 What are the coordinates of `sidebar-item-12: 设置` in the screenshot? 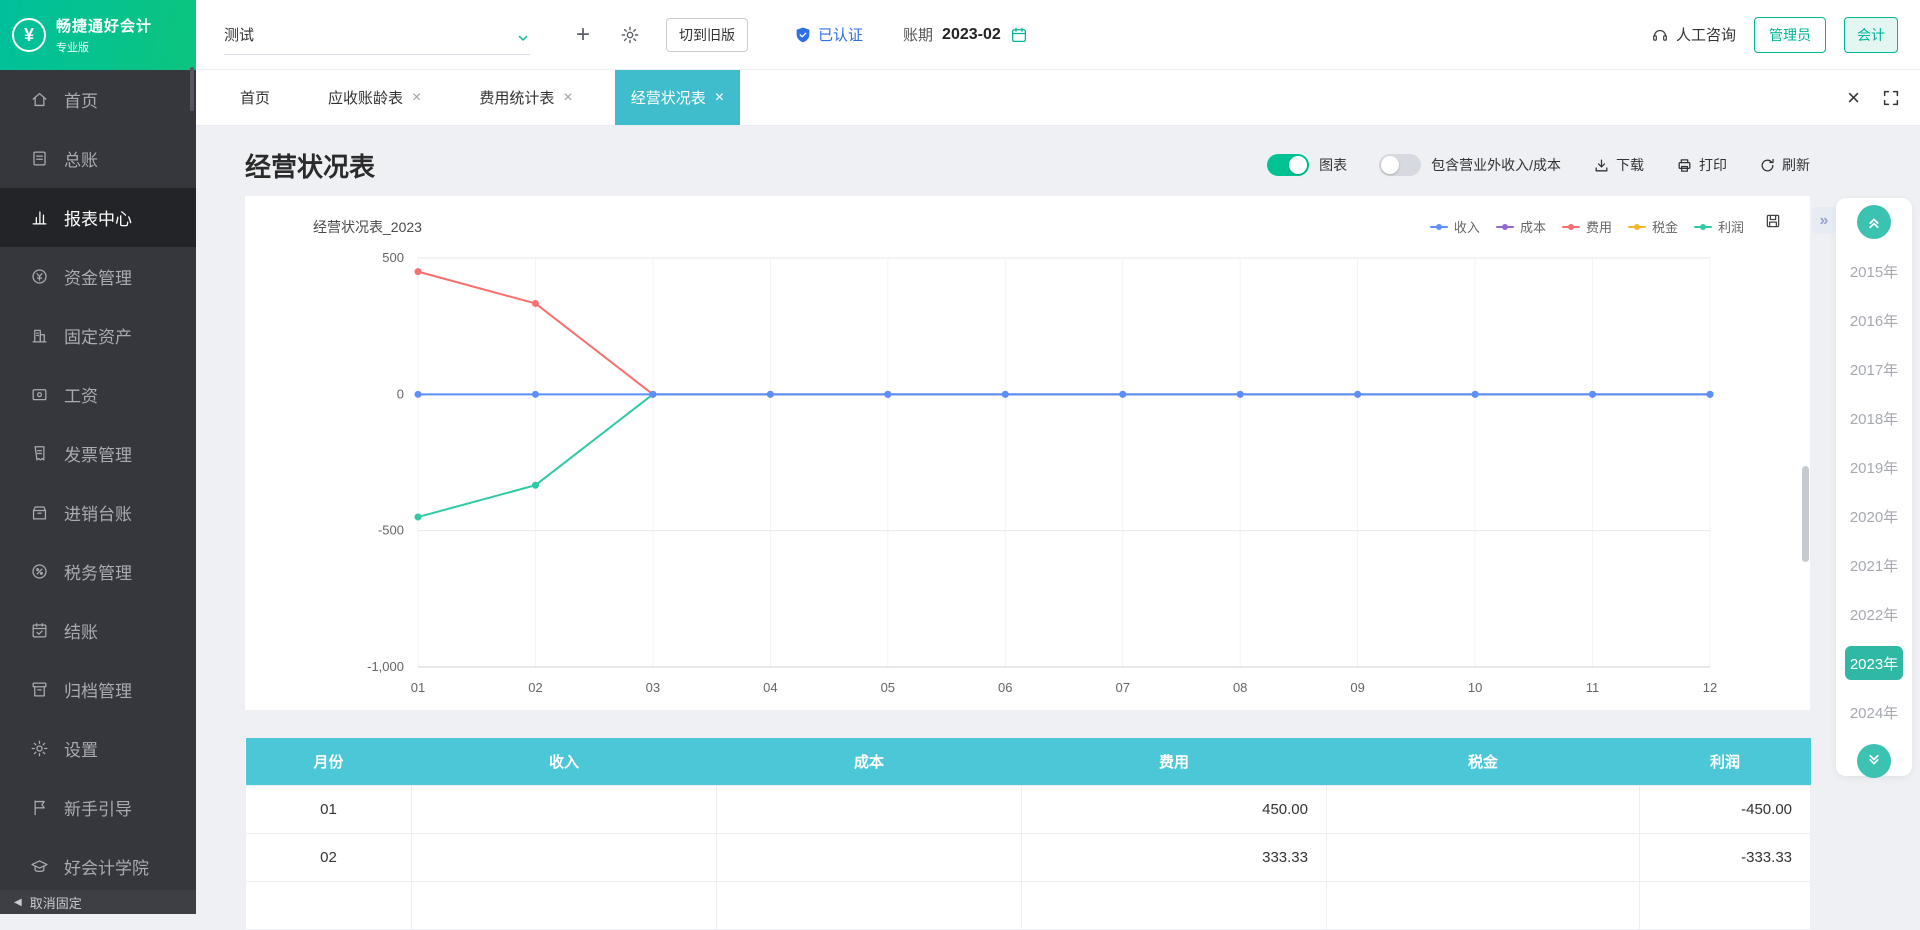 It's located at (98, 748).